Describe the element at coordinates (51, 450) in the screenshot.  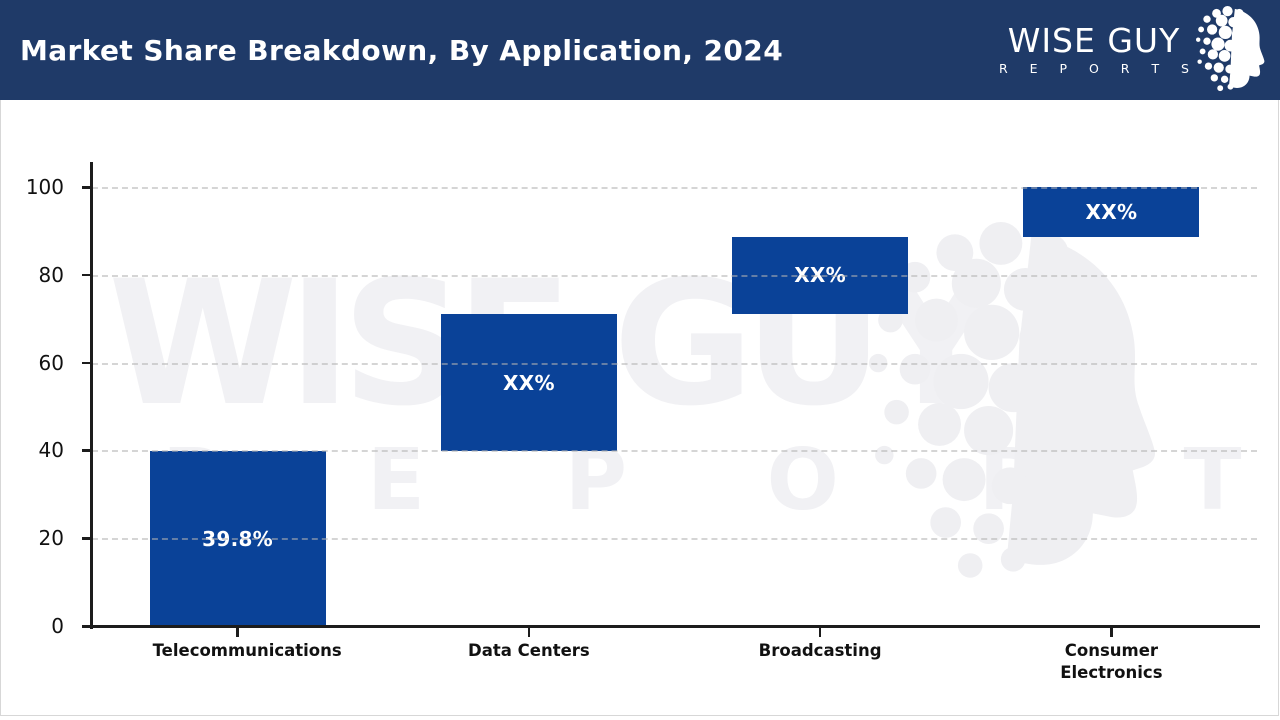
I see `y-tick-label: 40` at that location.